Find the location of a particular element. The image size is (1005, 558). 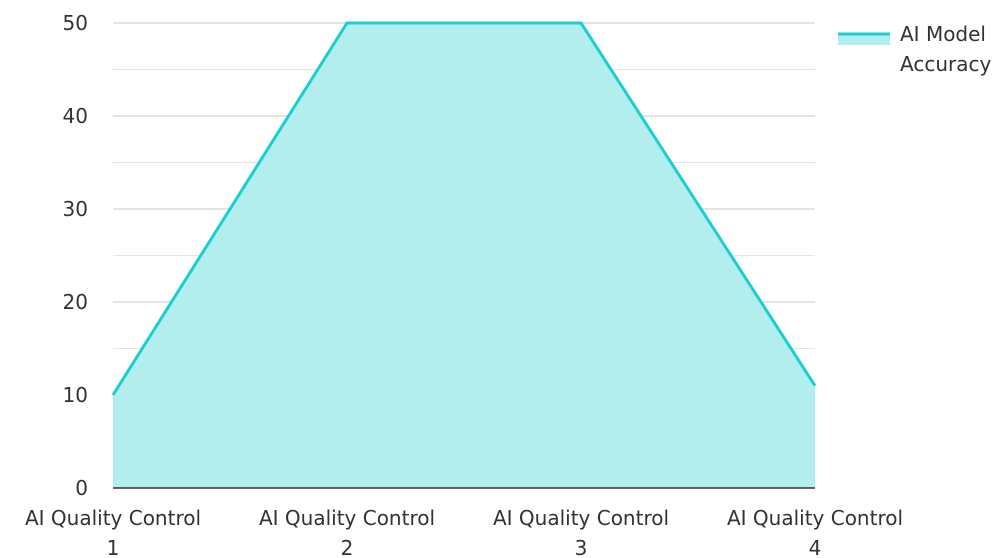

legend-swatch-fill is located at coordinates (864, 39).